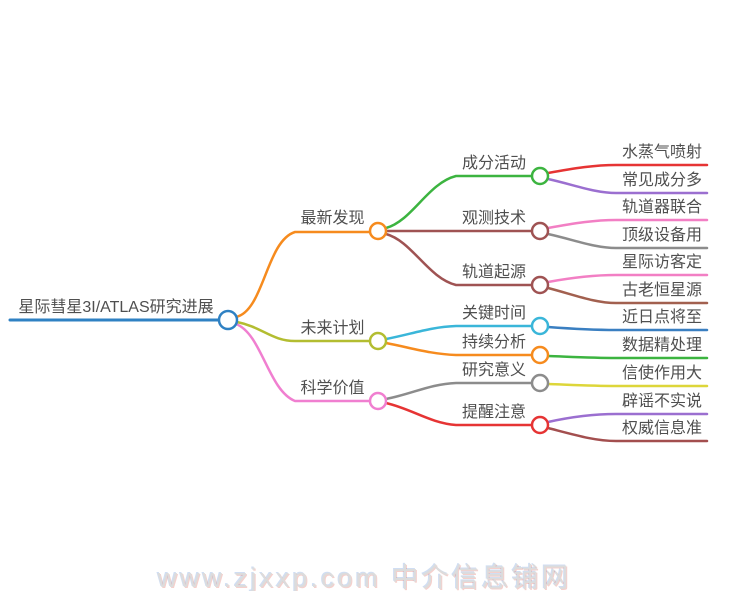 This screenshot has height=591, width=729. Describe the element at coordinates (627, 278) in the screenshot. I see `connector-to-interstellar-visitor` at that location.